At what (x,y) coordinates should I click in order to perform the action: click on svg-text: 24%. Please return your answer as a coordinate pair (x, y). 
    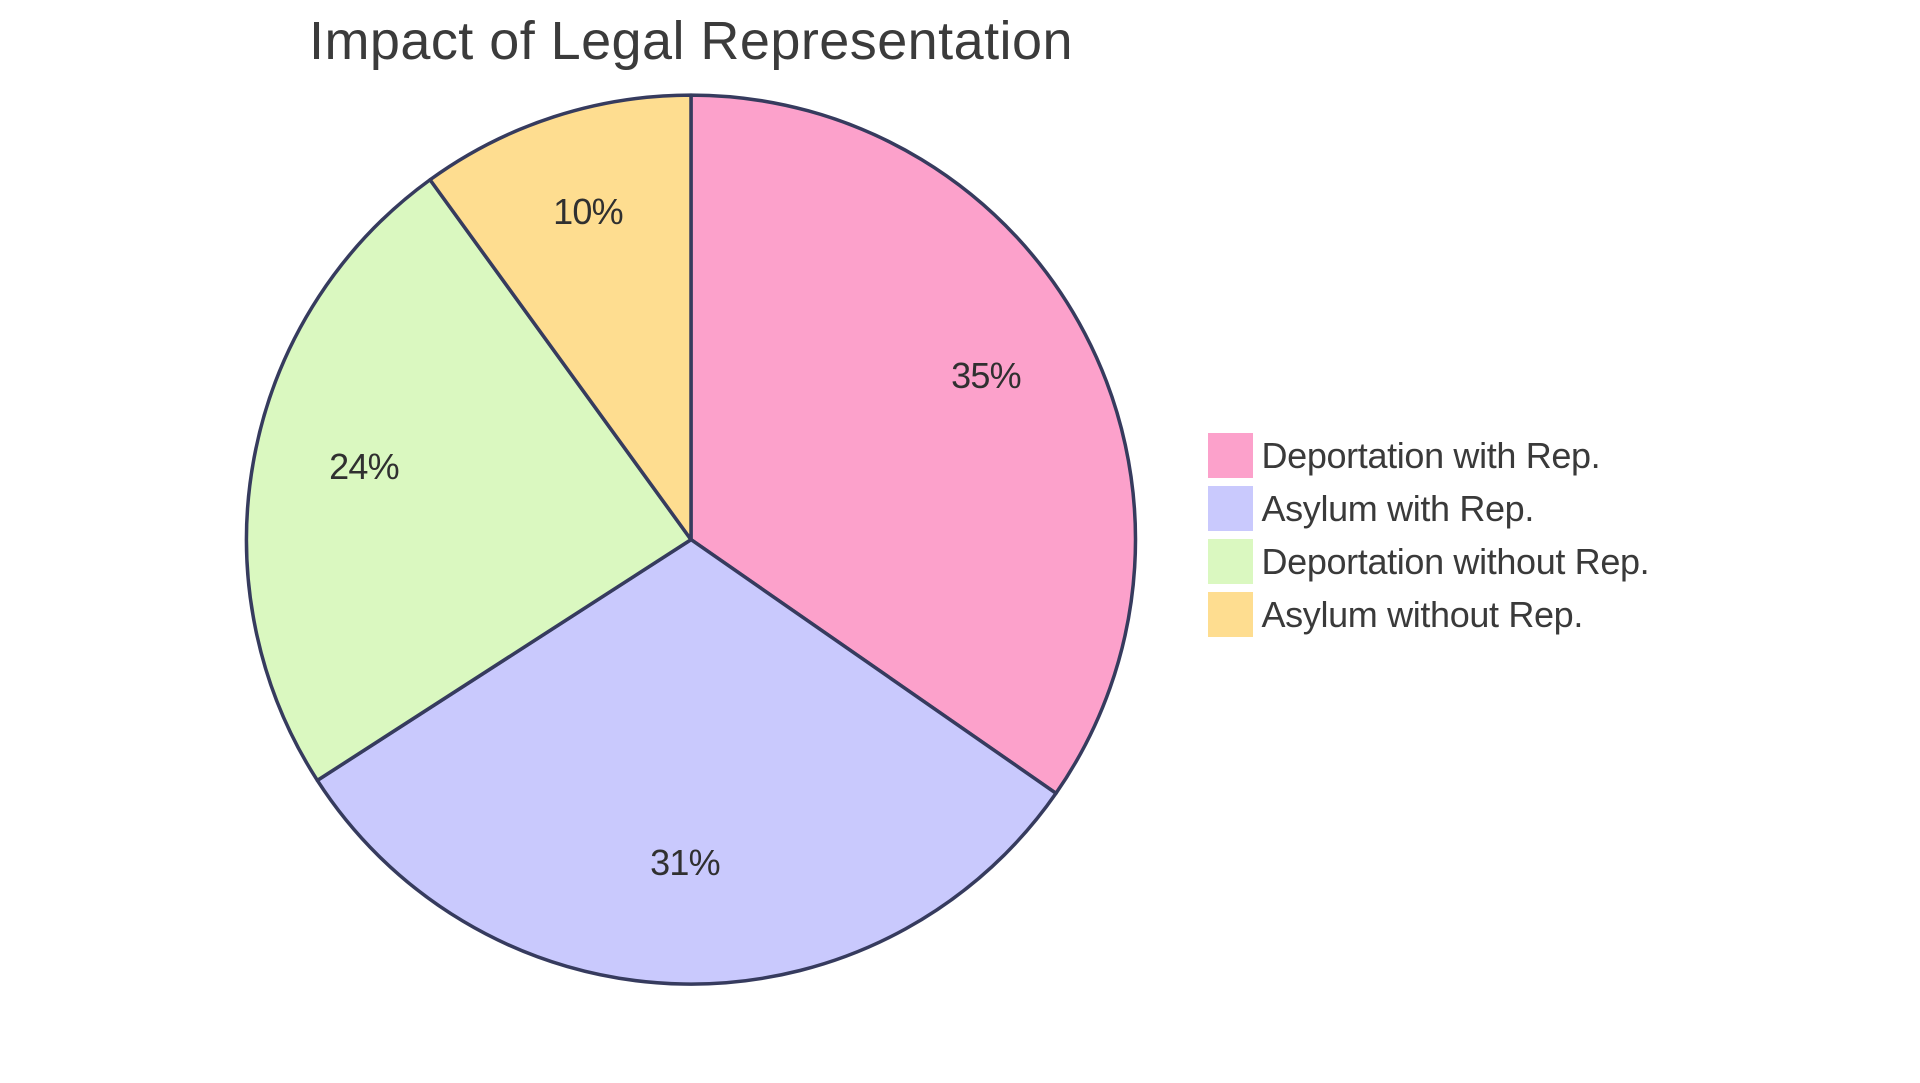
    Looking at the image, I should click on (364, 466).